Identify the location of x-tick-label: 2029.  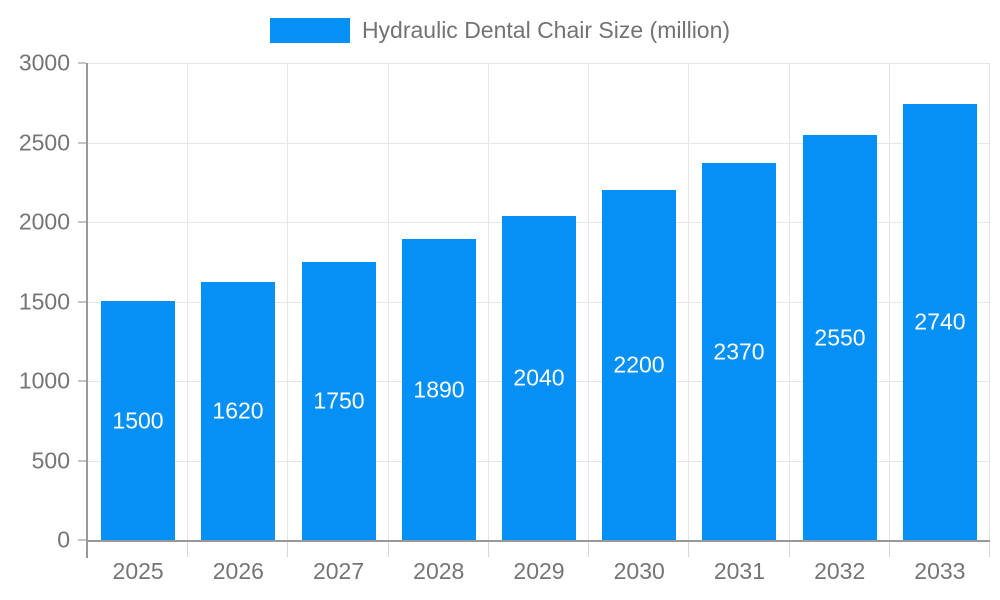
(539, 571).